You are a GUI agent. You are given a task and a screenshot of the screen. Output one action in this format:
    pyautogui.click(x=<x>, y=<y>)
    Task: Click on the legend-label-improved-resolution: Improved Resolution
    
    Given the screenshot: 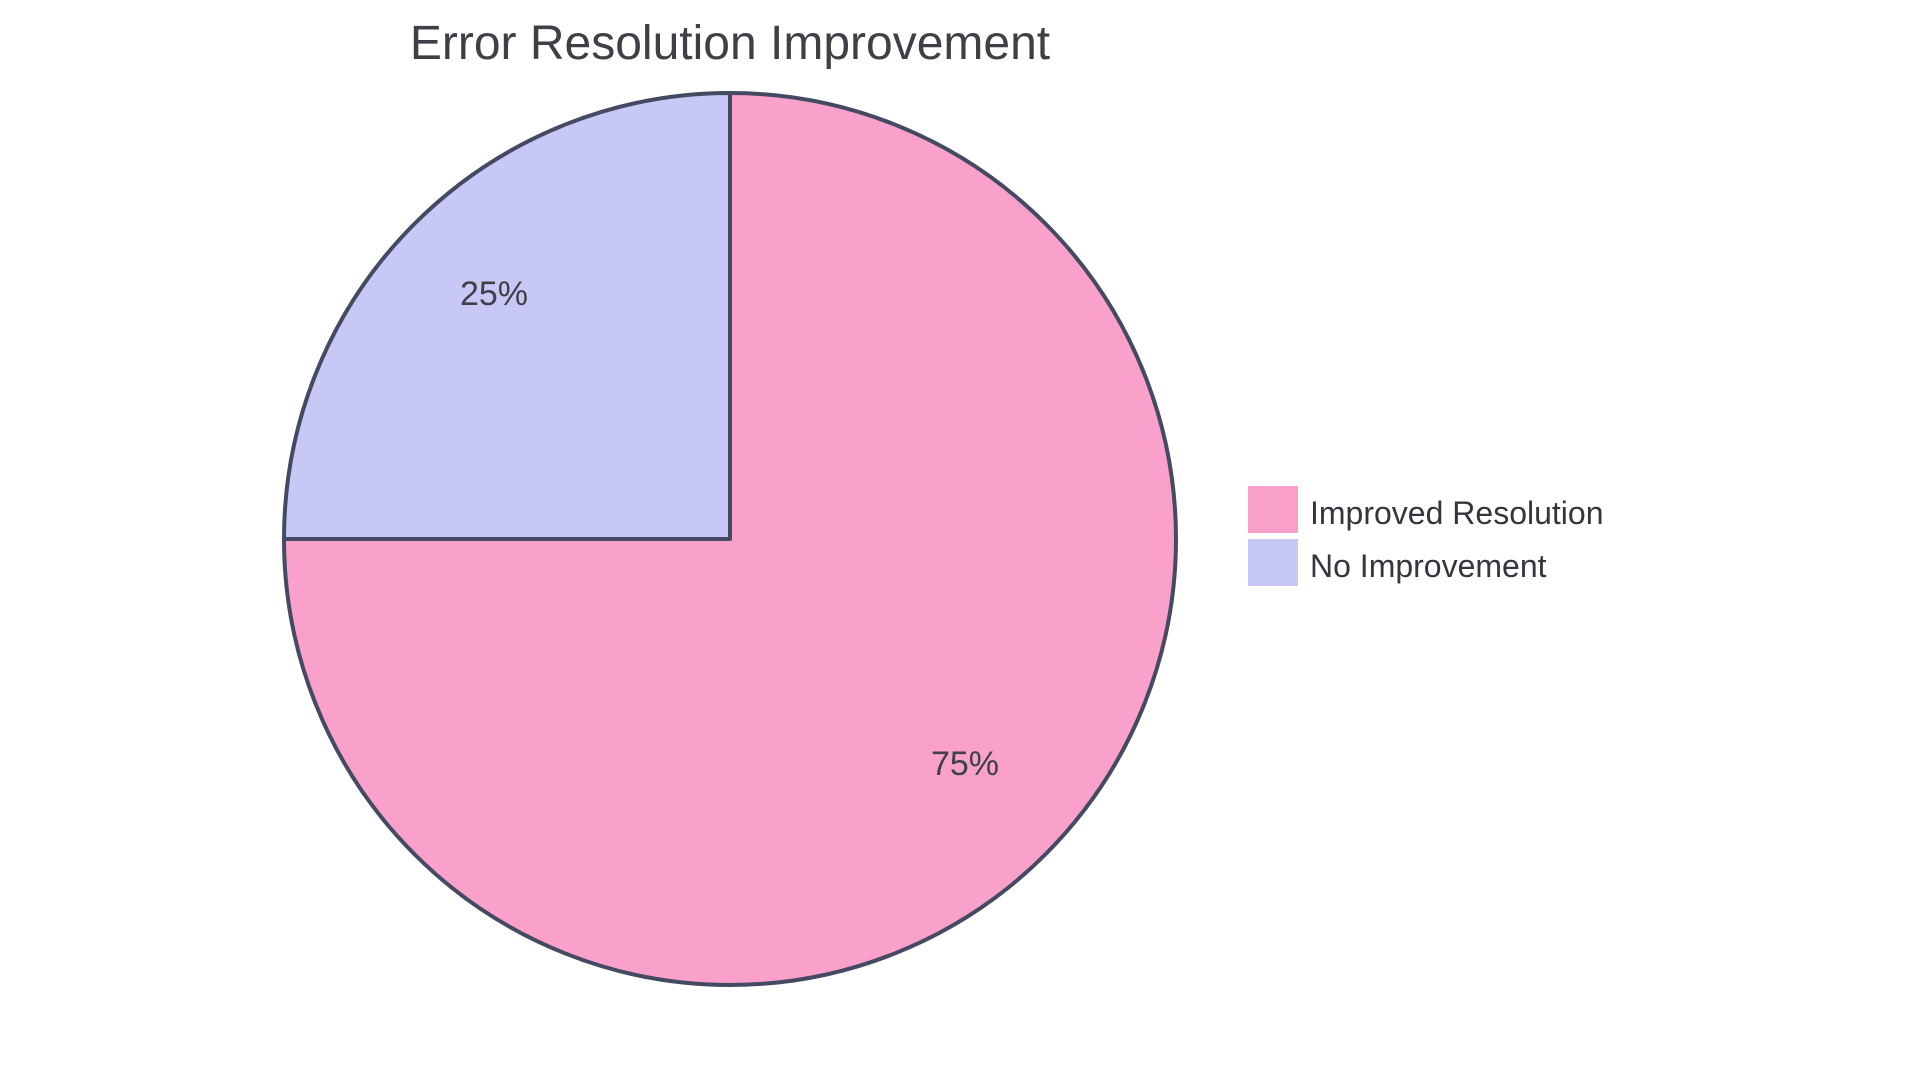 What is the action you would take?
    pyautogui.click(x=1456, y=513)
    